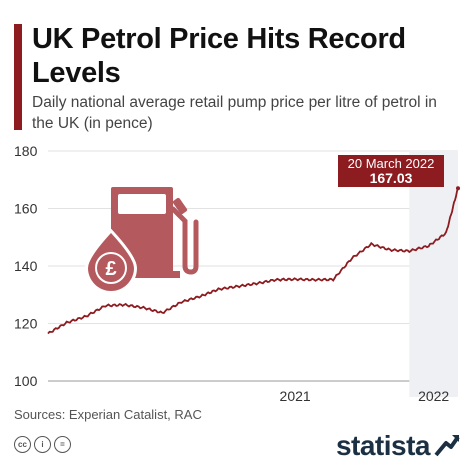  What do you see at coordinates (26, 209) in the screenshot?
I see `y-tick-label: 160` at bounding box center [26, 209].